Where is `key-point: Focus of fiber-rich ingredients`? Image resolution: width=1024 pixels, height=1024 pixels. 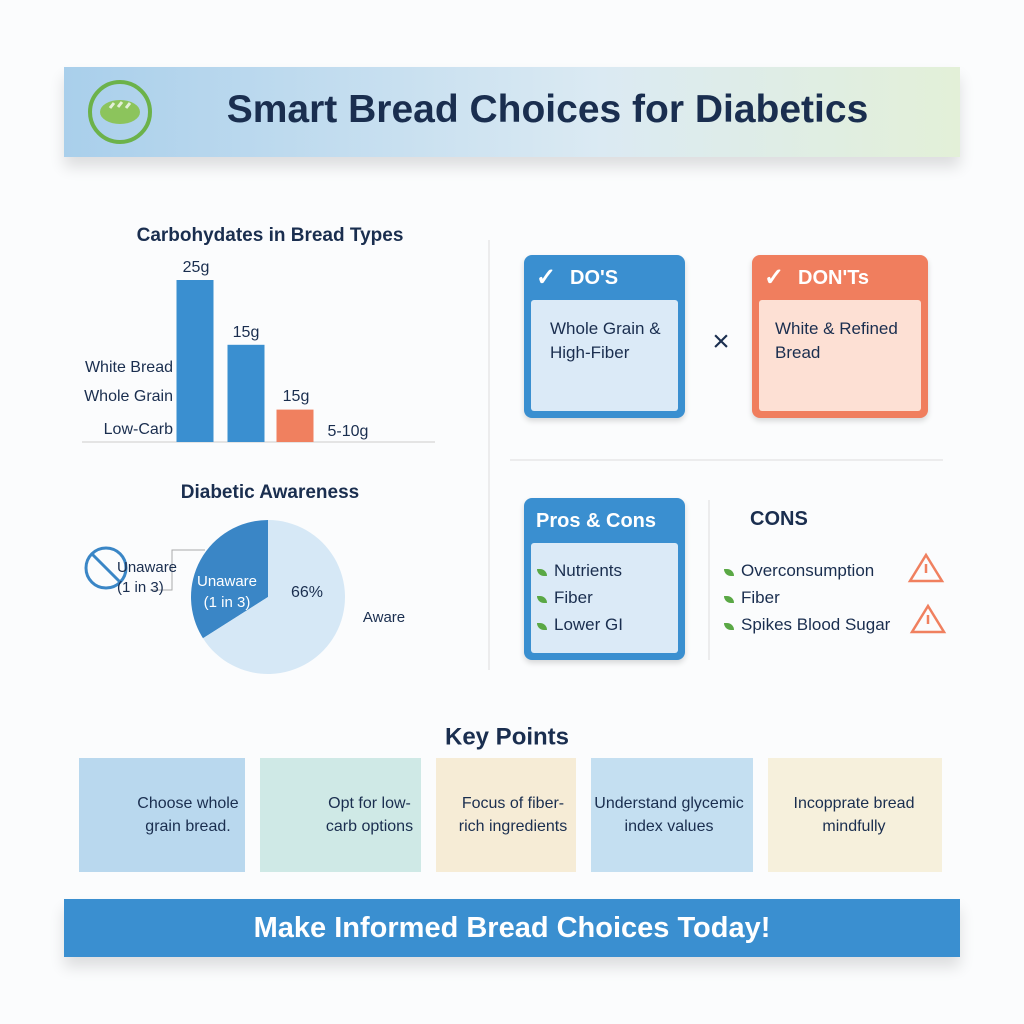
key-point: Focus of fiber-rich ingredients is located at coordinates (506, 815).